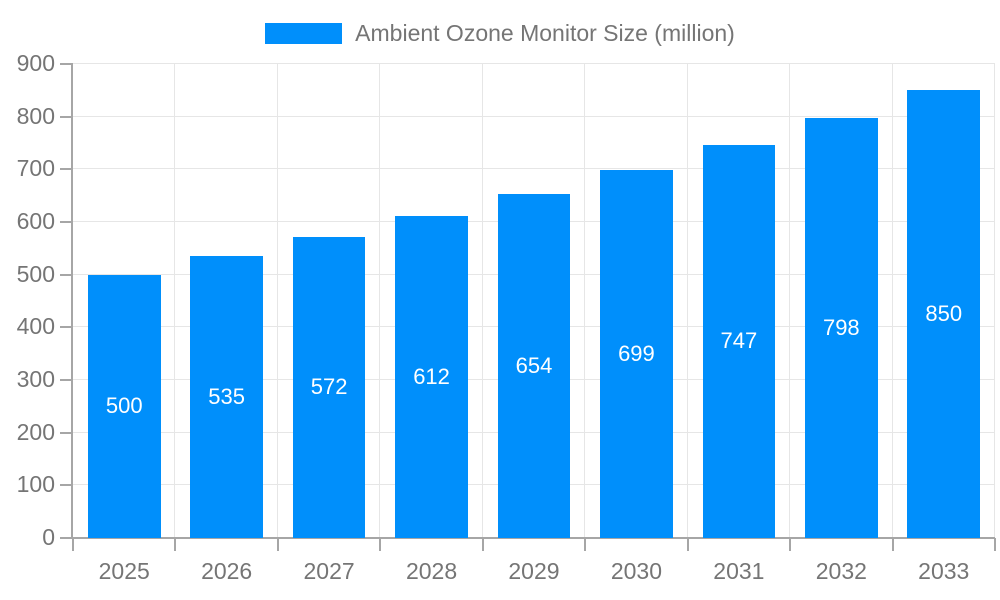 This screenshot has width=1000, height=600. I want to click on bar: 500, so click(124, 406).